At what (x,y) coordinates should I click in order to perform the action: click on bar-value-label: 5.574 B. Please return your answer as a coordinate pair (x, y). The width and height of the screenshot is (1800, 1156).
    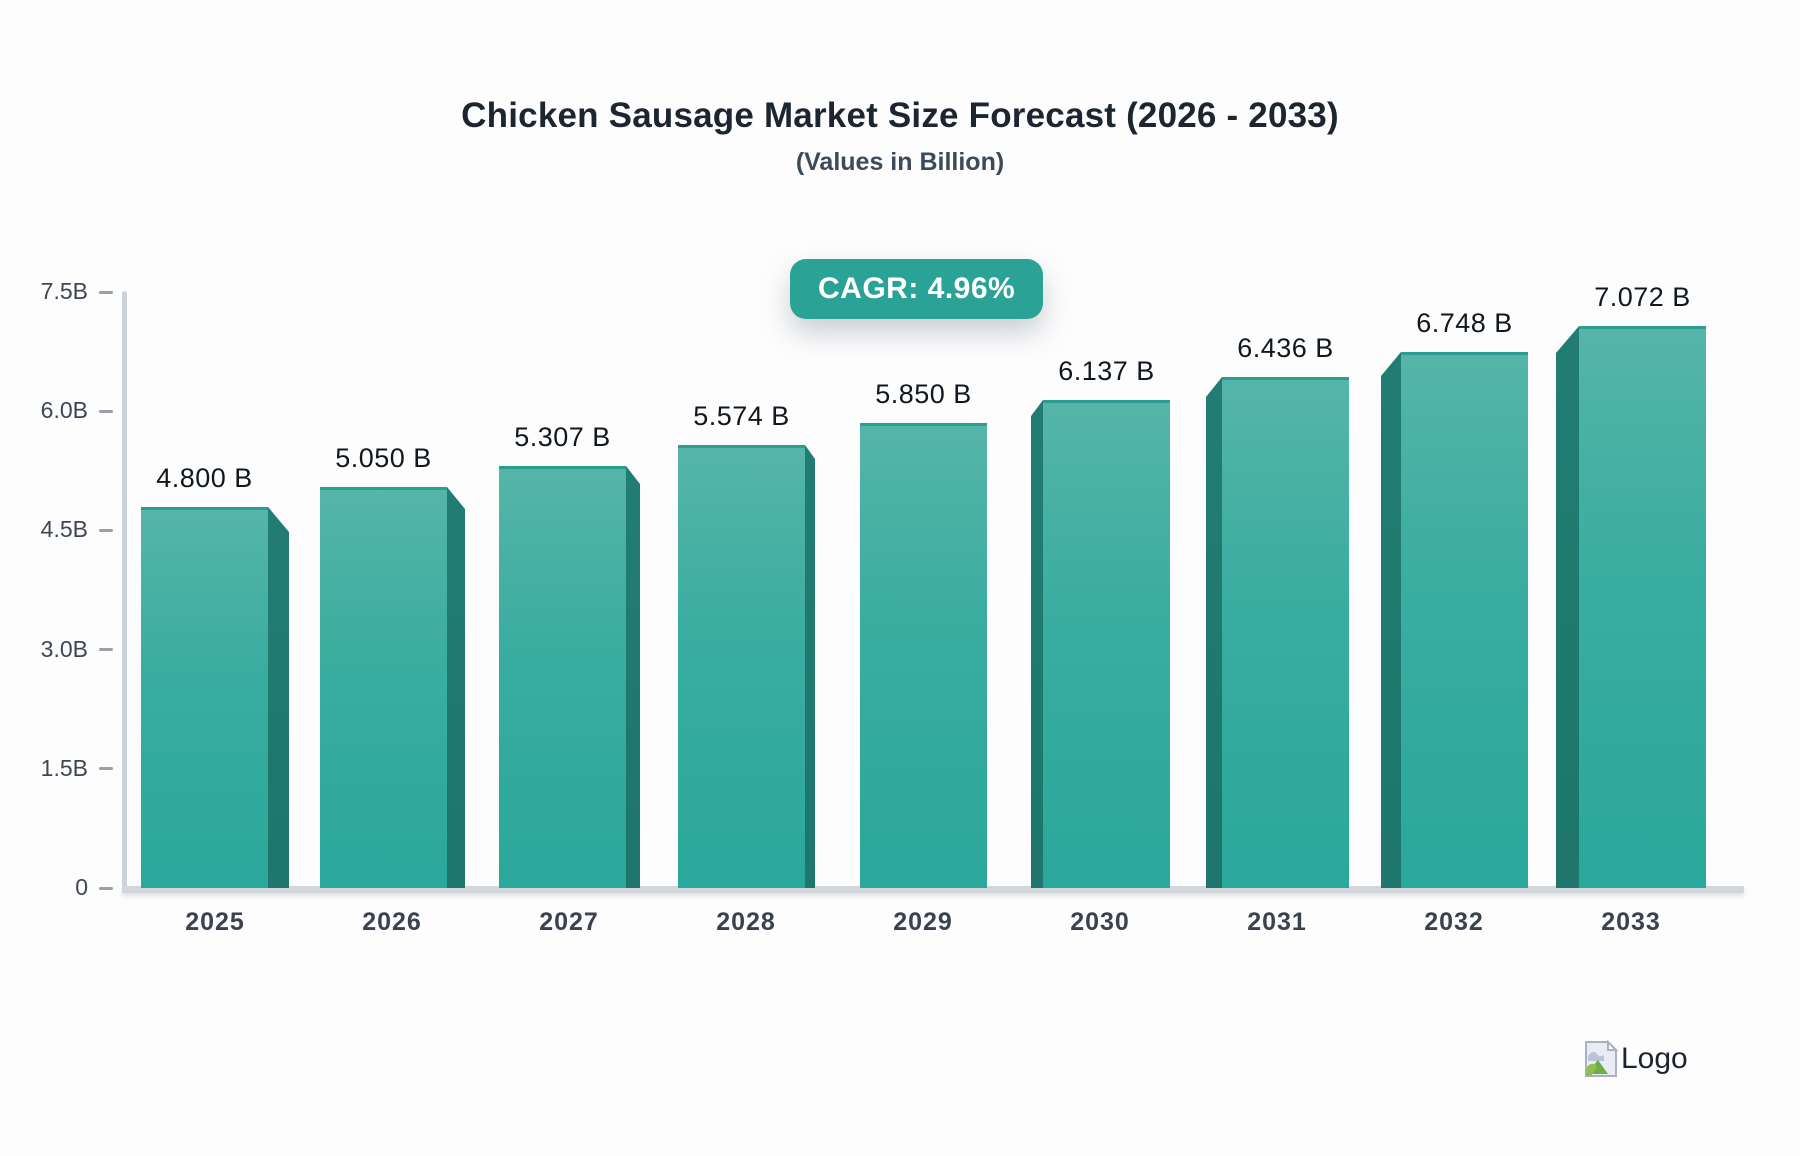
    Looking at the image, I should click on (741, 416).